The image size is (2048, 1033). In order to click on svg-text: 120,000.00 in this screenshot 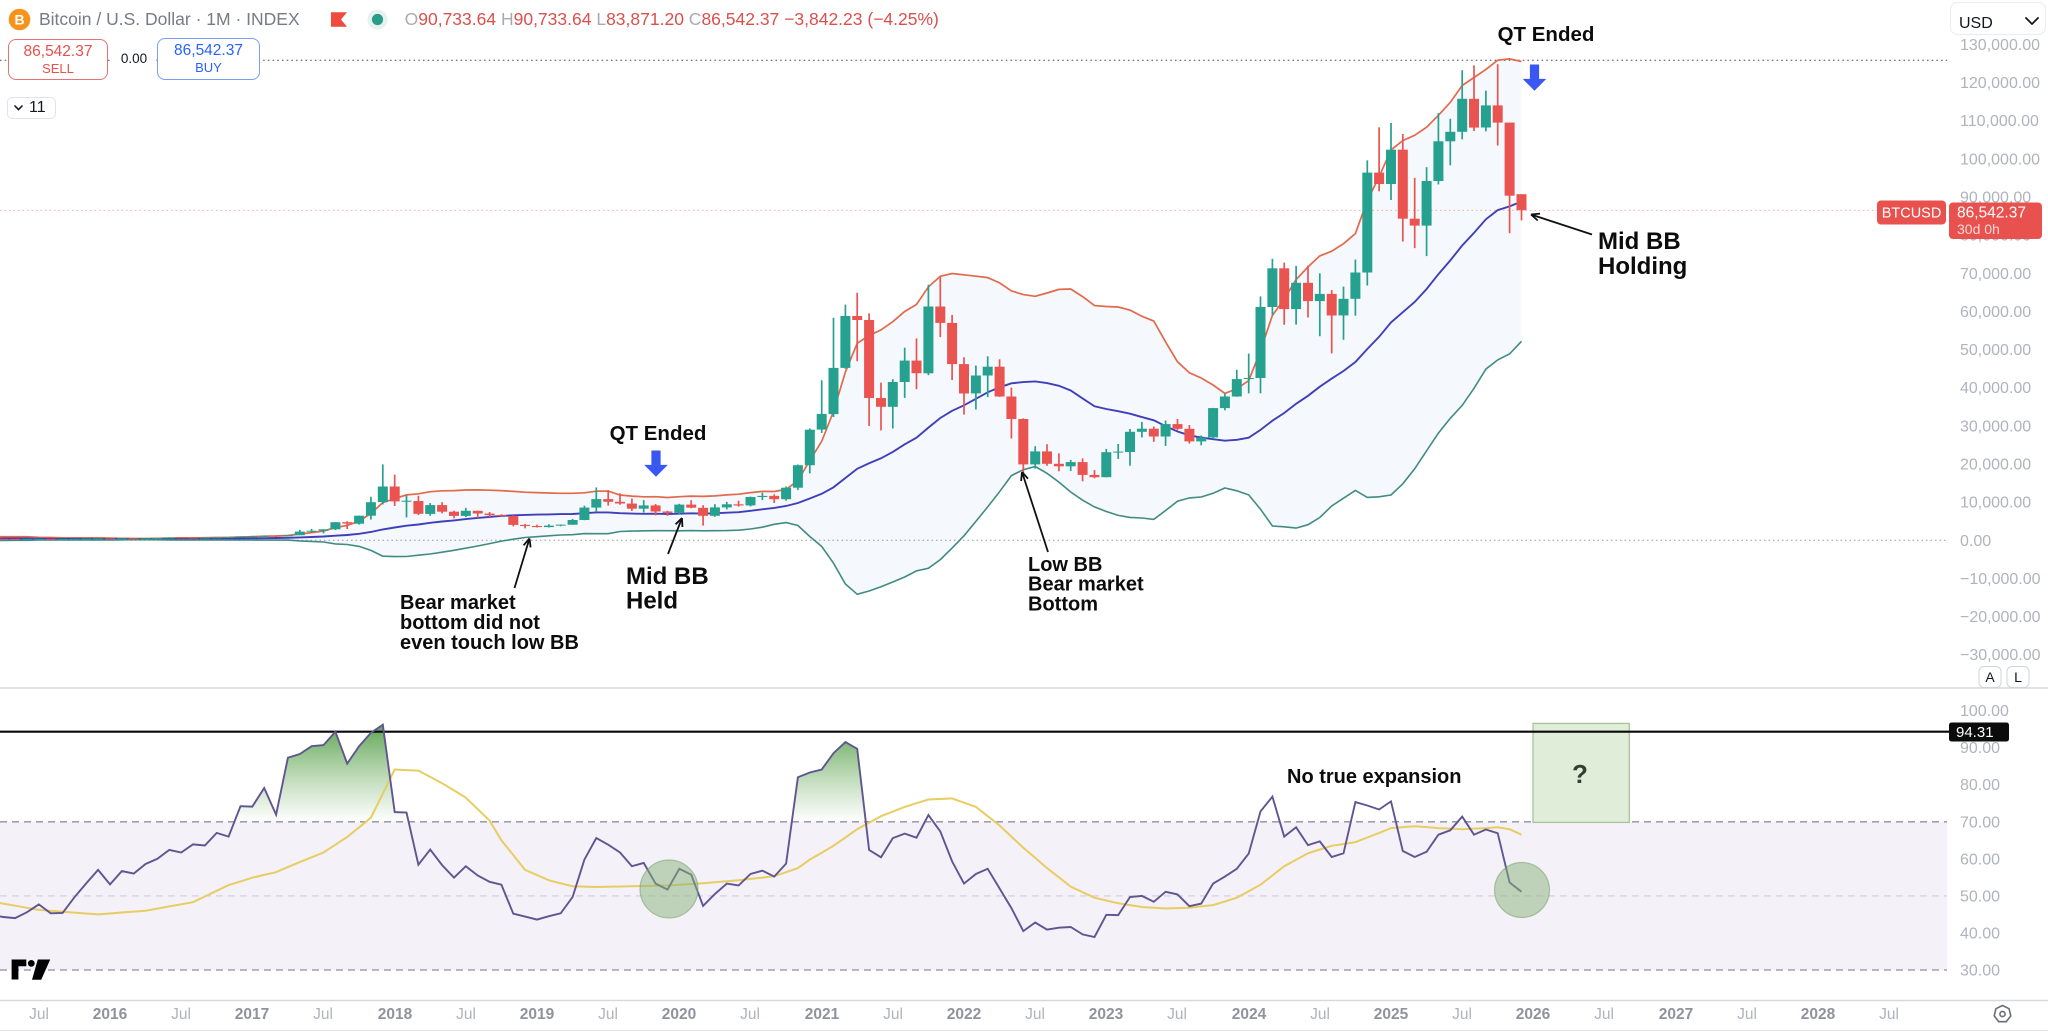, I will do `click(2000, 83)`.